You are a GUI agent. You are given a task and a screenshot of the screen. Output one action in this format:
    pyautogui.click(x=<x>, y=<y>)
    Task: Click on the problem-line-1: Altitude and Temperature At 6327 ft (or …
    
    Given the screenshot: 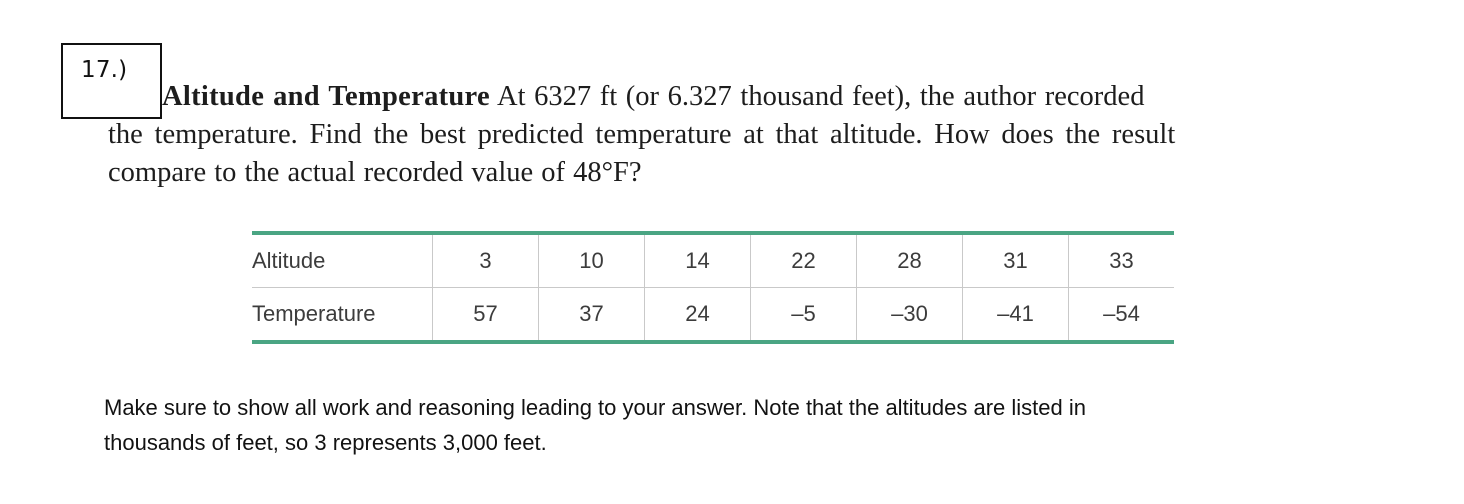 What is the action you would take?
    pyautogui.click(x=725, y=97)
    